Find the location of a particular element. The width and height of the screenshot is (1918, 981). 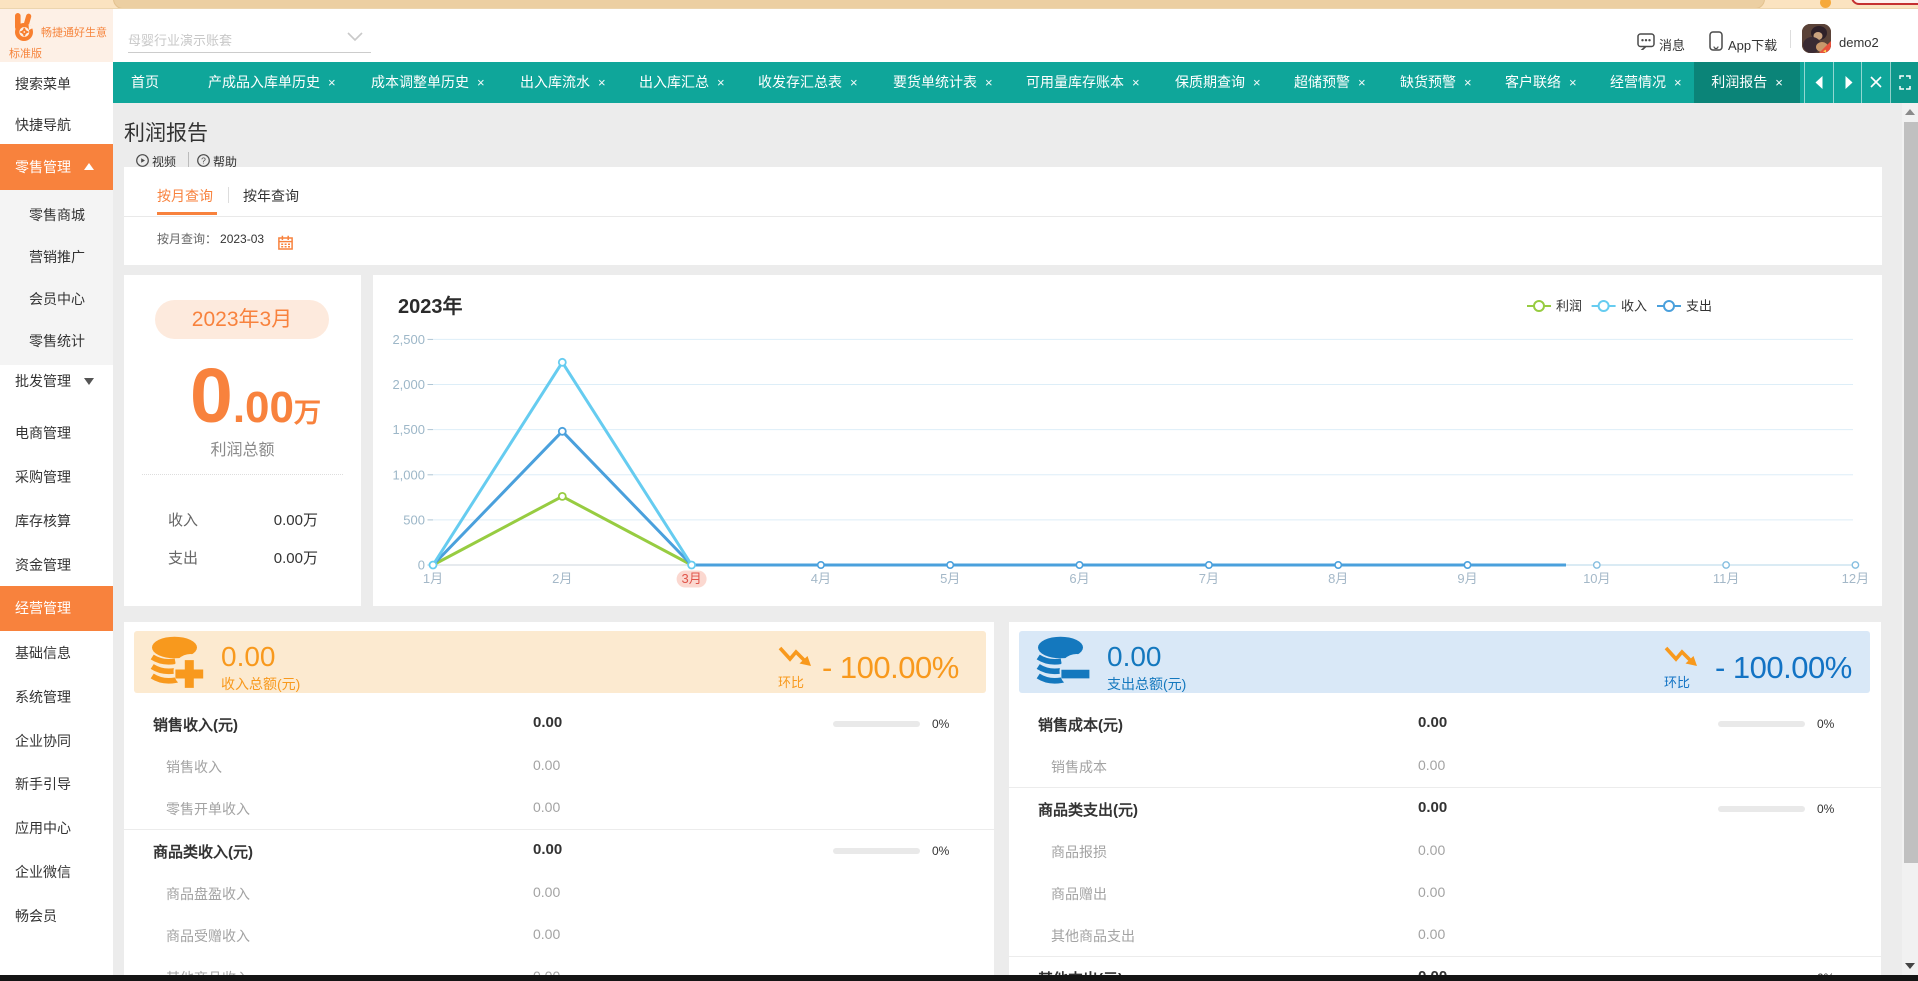

svg-text: 8月 is located at coordinates (1338, 578).